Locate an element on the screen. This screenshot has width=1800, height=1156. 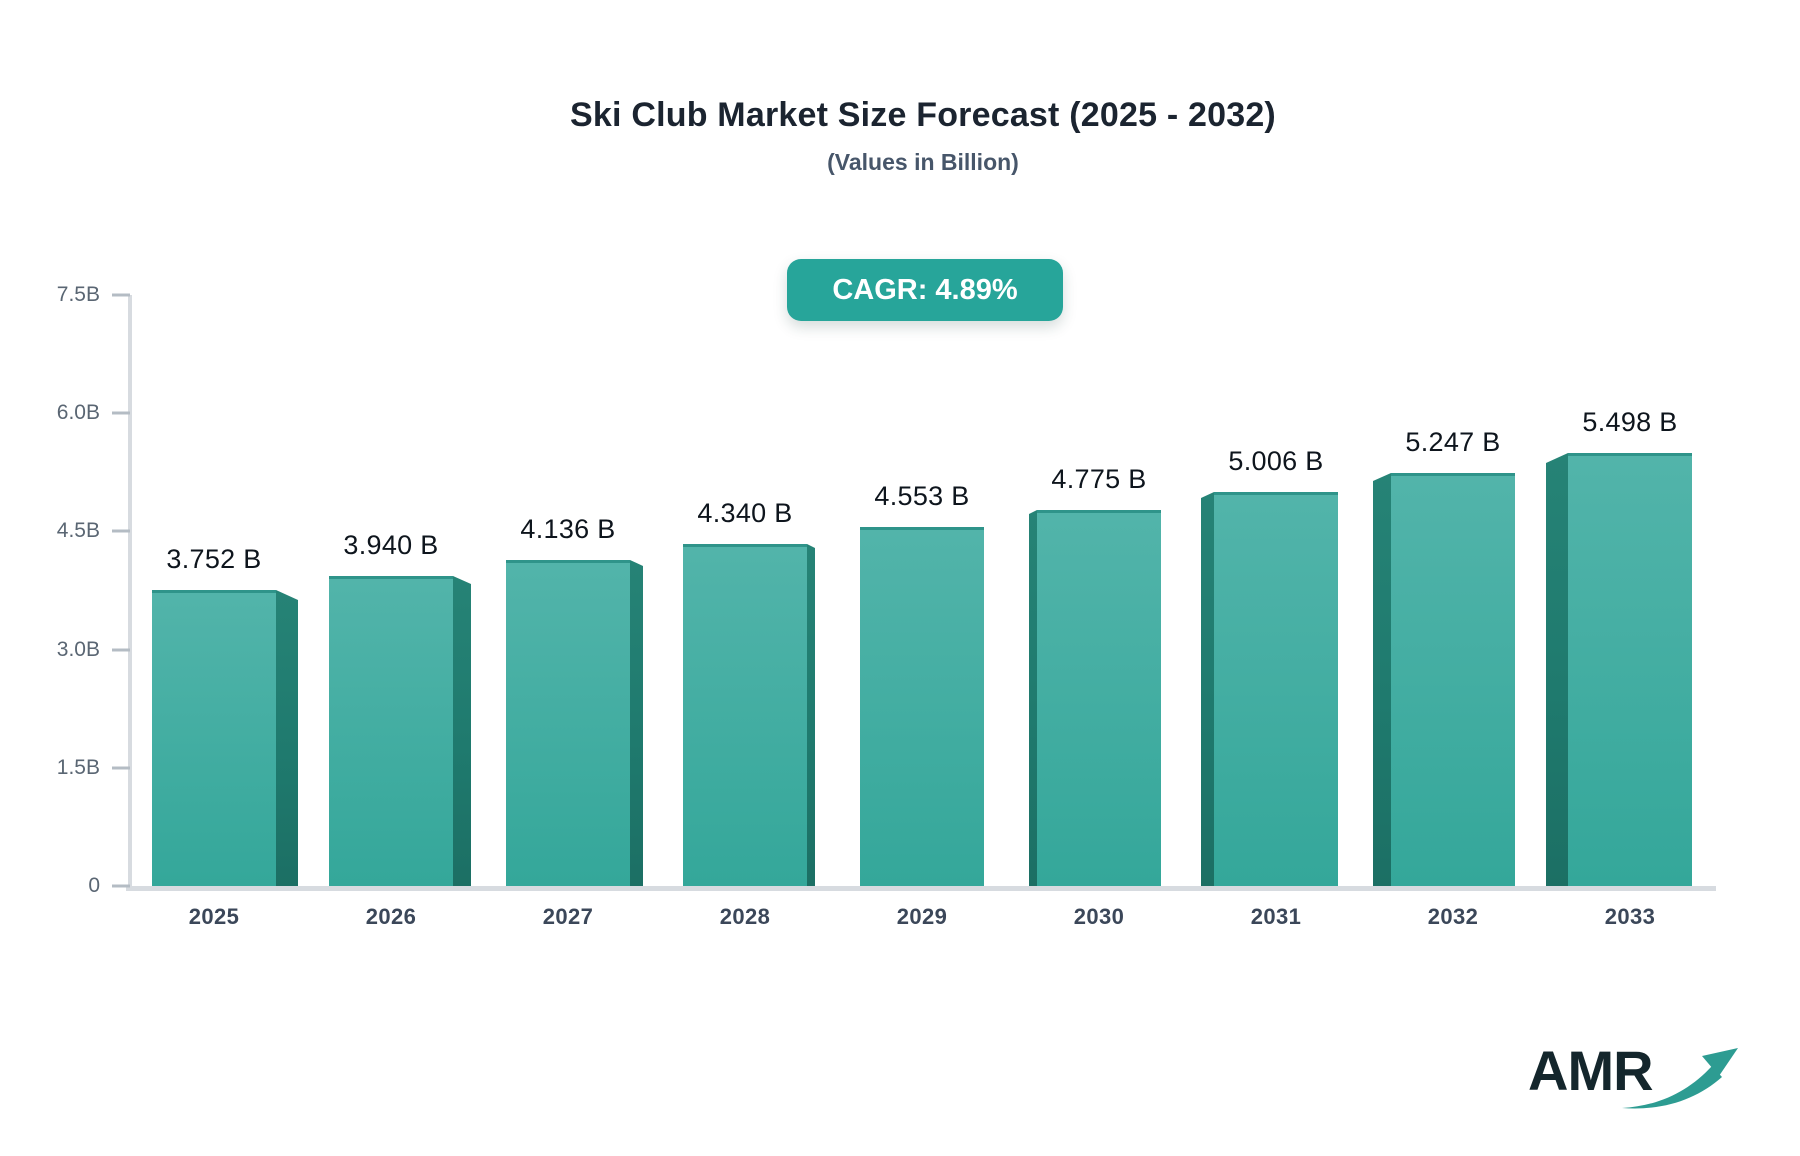
amr-logo-text: AMR is located at coordinates (1591, 1070).